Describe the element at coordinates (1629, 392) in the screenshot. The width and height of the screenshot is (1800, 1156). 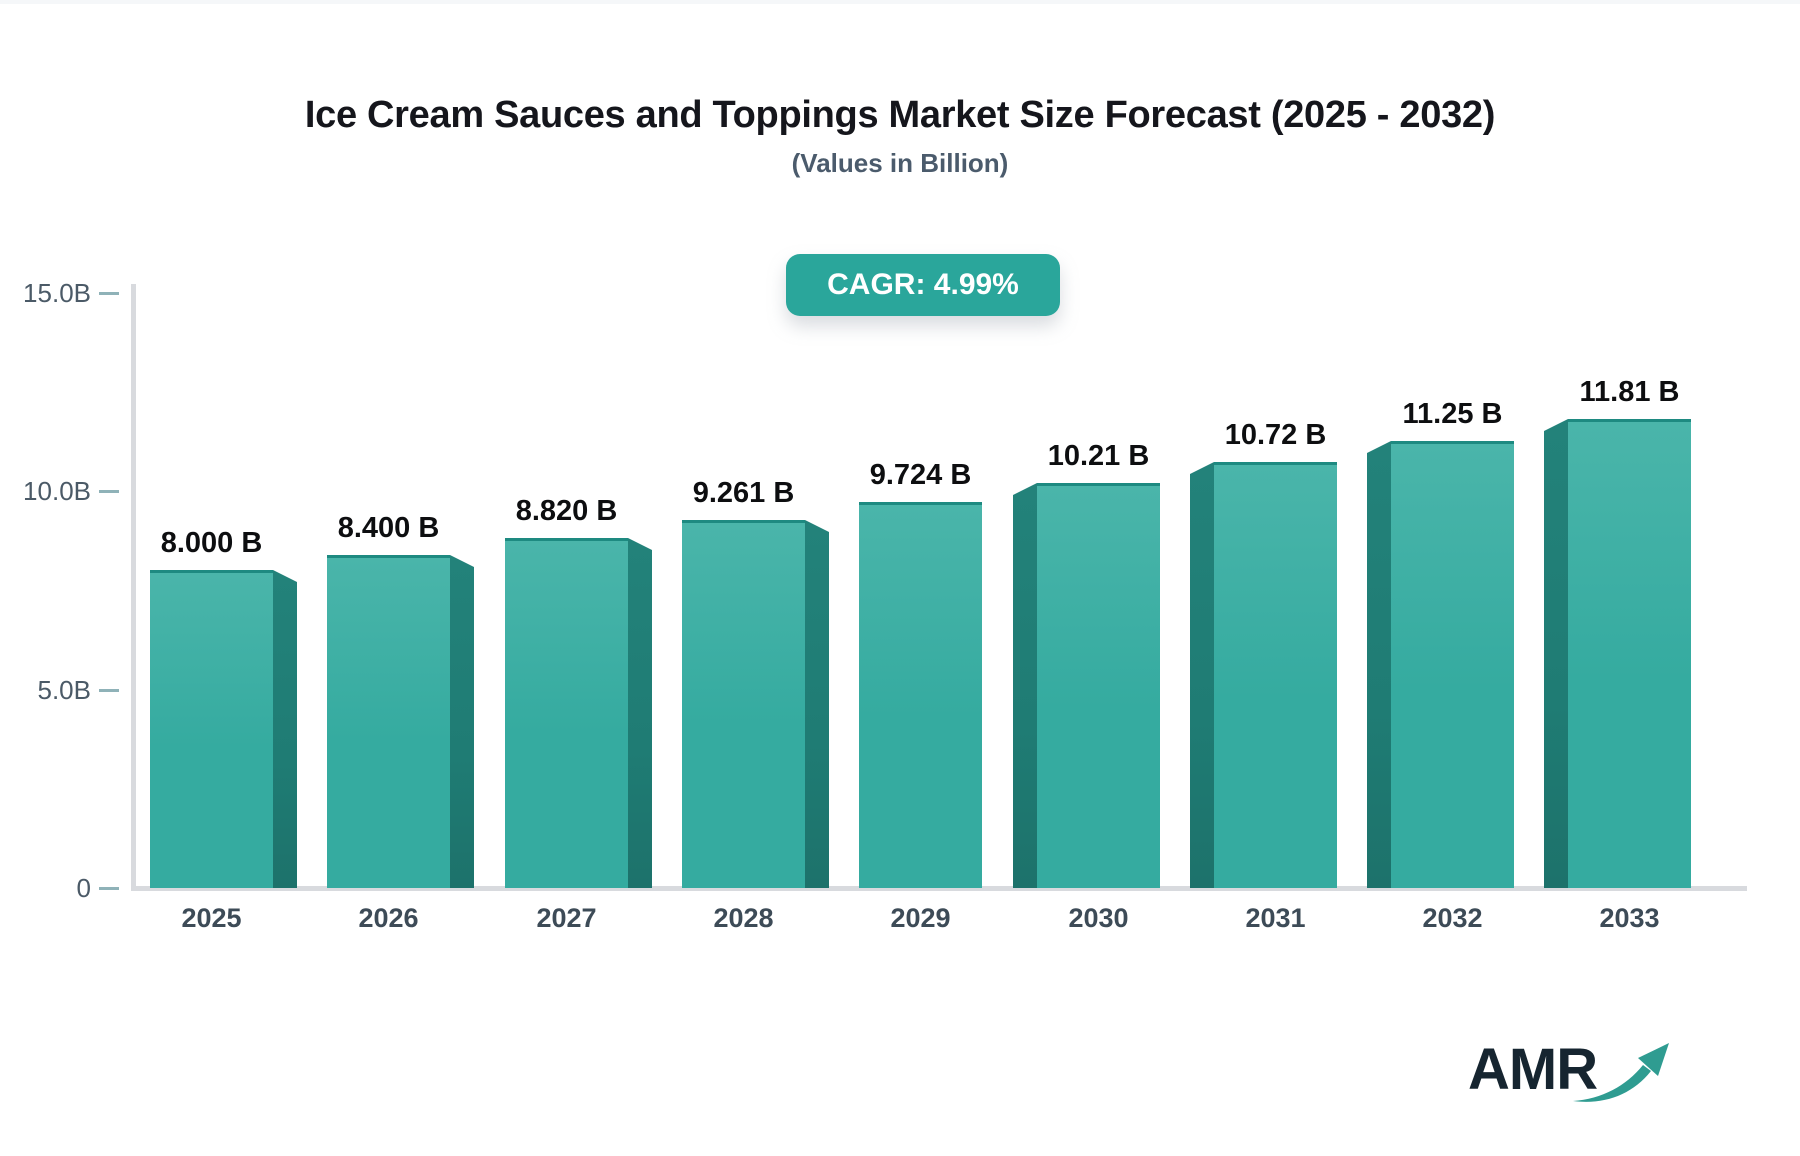
I see `bar-value-label: 11.81 B` at that location.